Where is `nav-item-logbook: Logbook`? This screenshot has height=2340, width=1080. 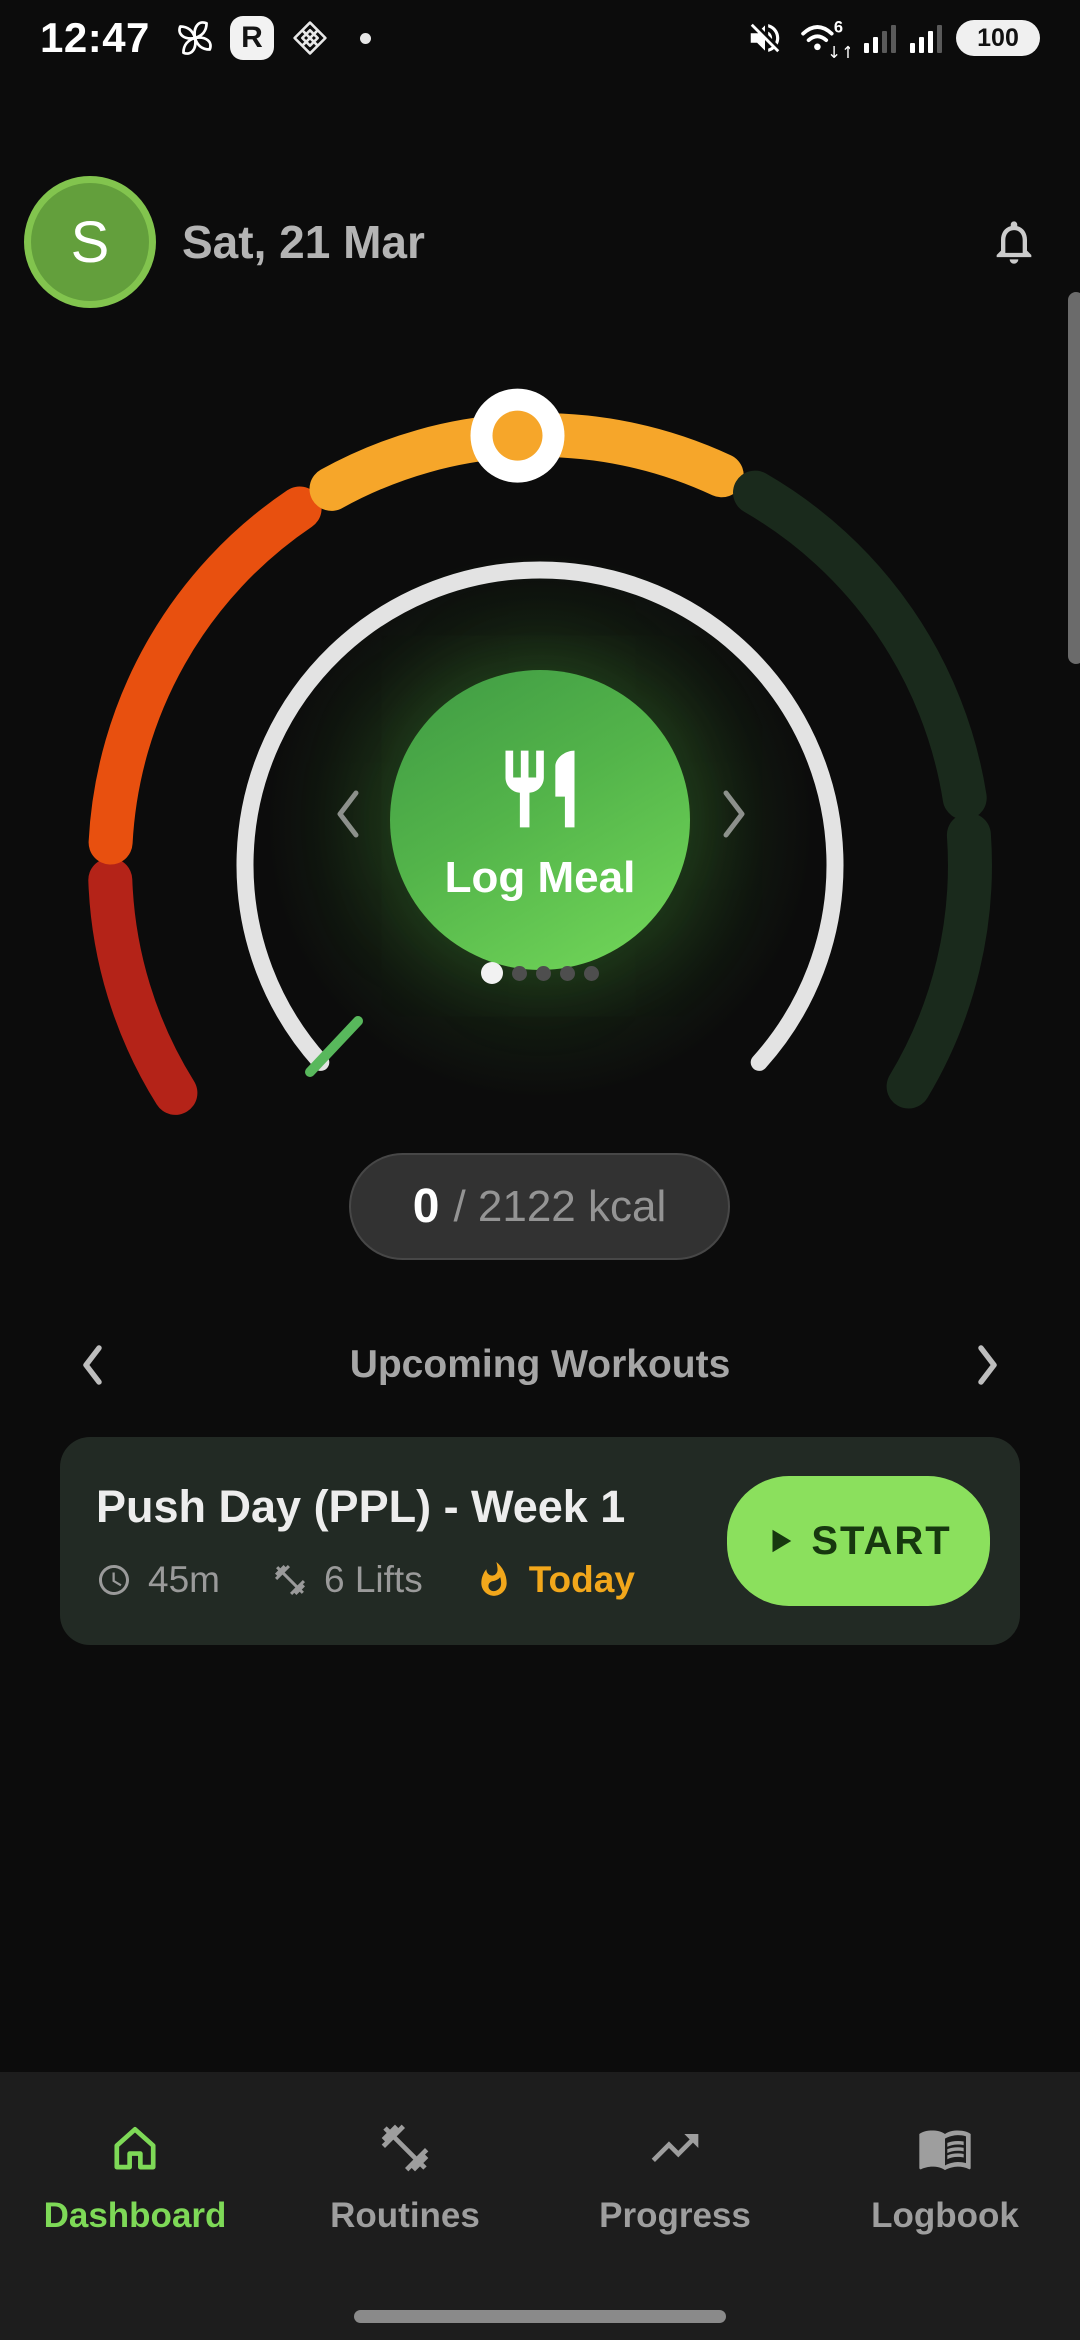
nav-item-logbook: Logbook is located at coordinates (945, 2154).